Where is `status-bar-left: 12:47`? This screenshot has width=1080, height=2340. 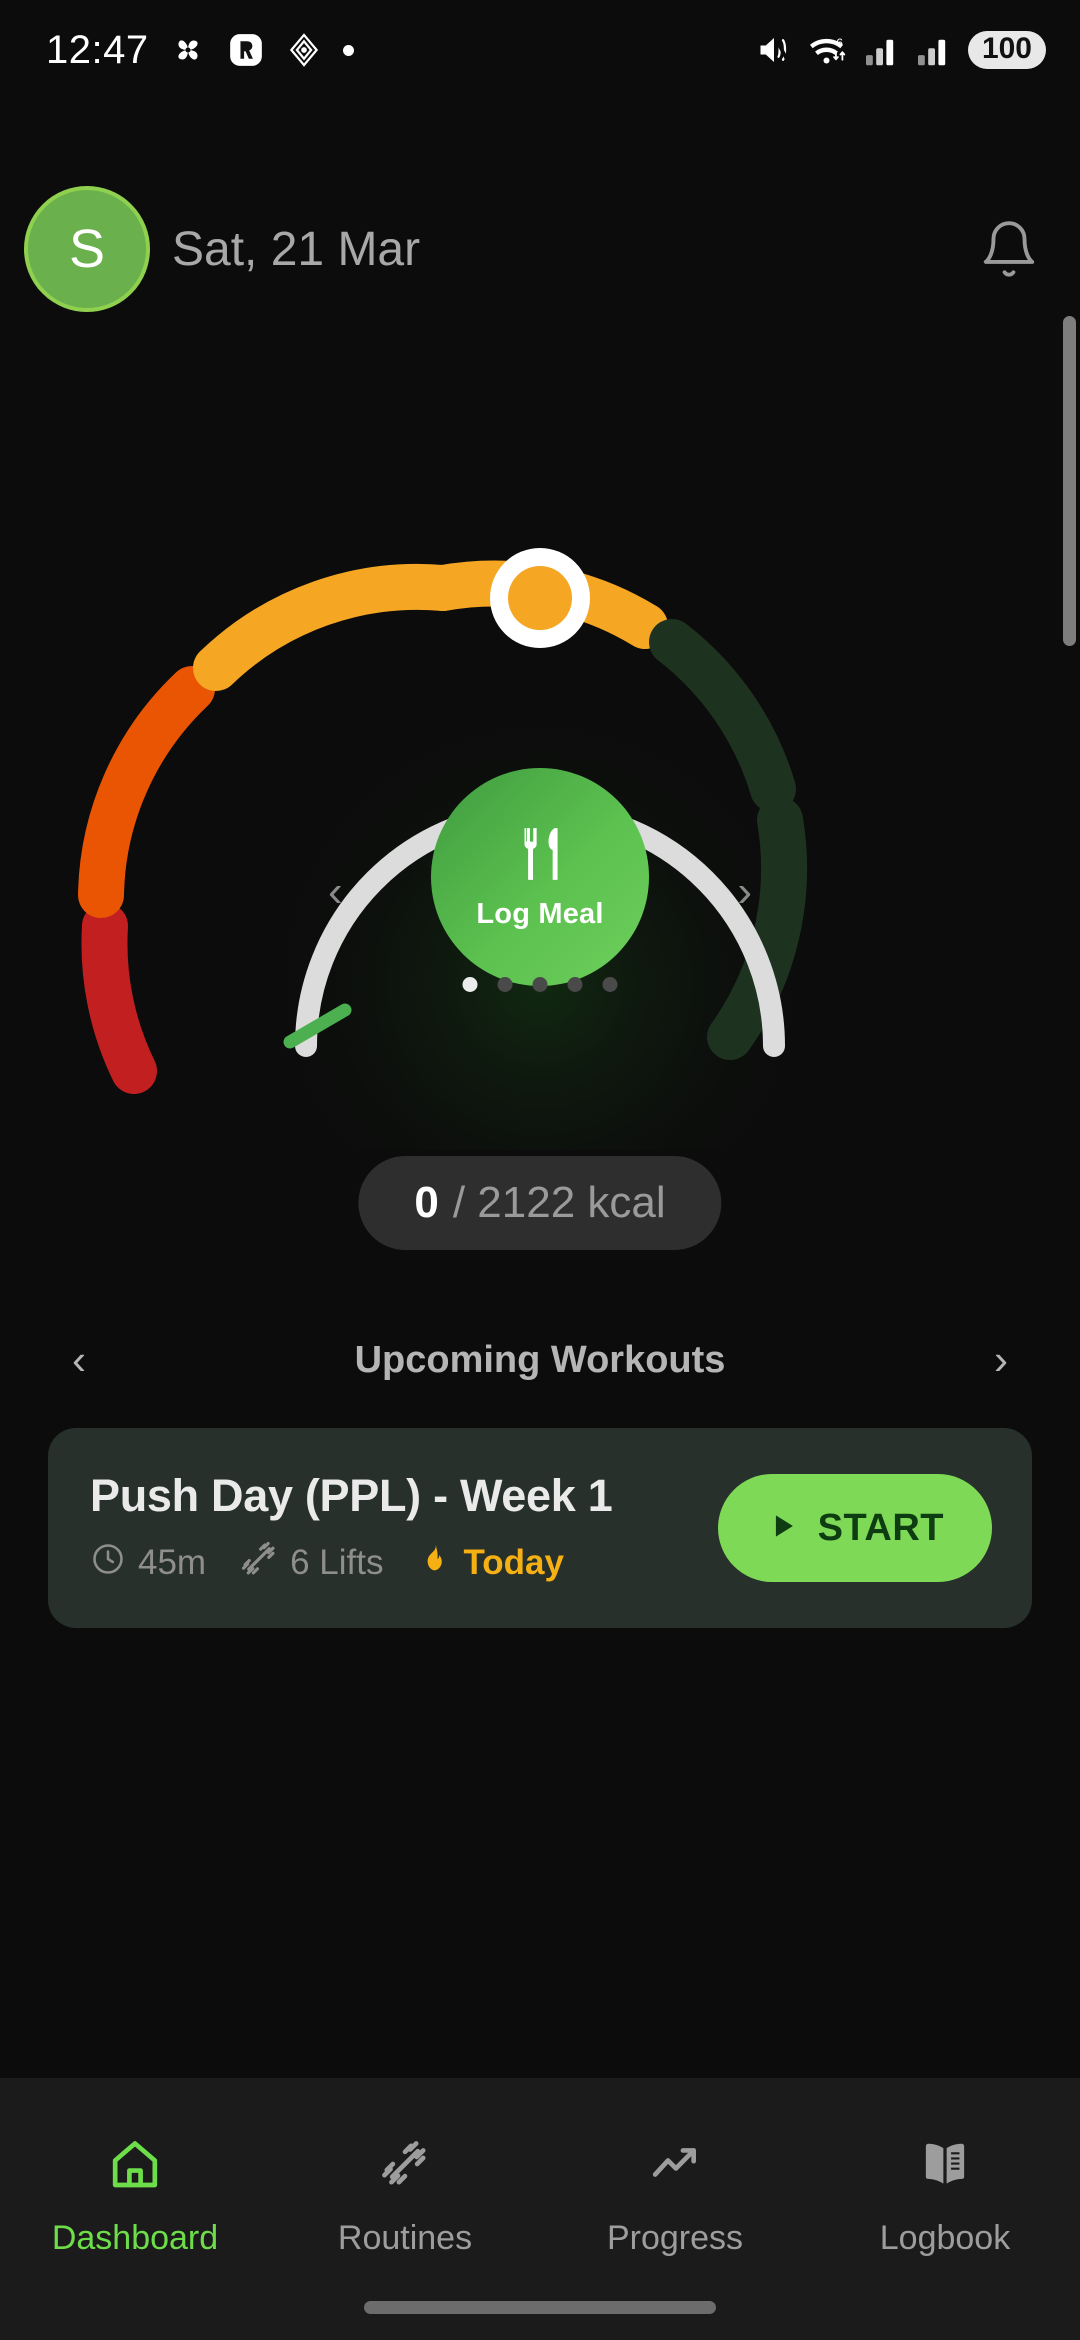
status-bar-left: 12:47 is located at coordinates (200, 50).